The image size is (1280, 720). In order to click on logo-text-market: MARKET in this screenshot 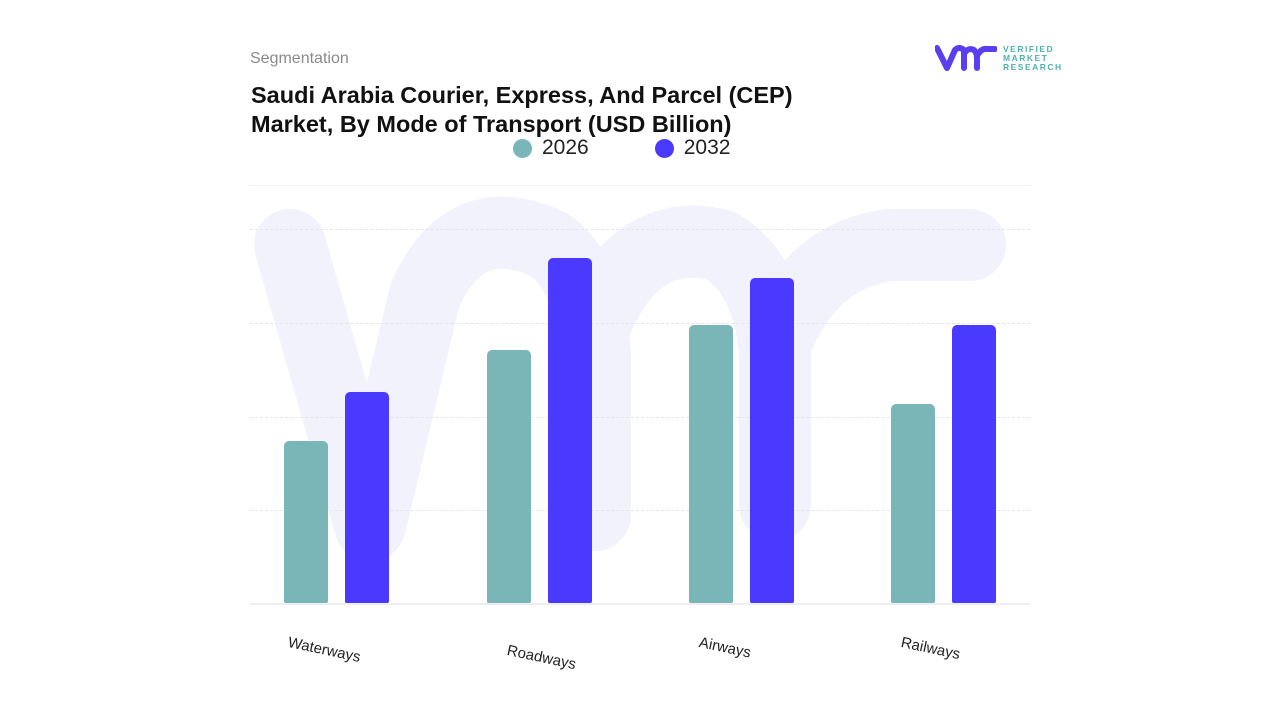, I will do `click(1026, 57)`.